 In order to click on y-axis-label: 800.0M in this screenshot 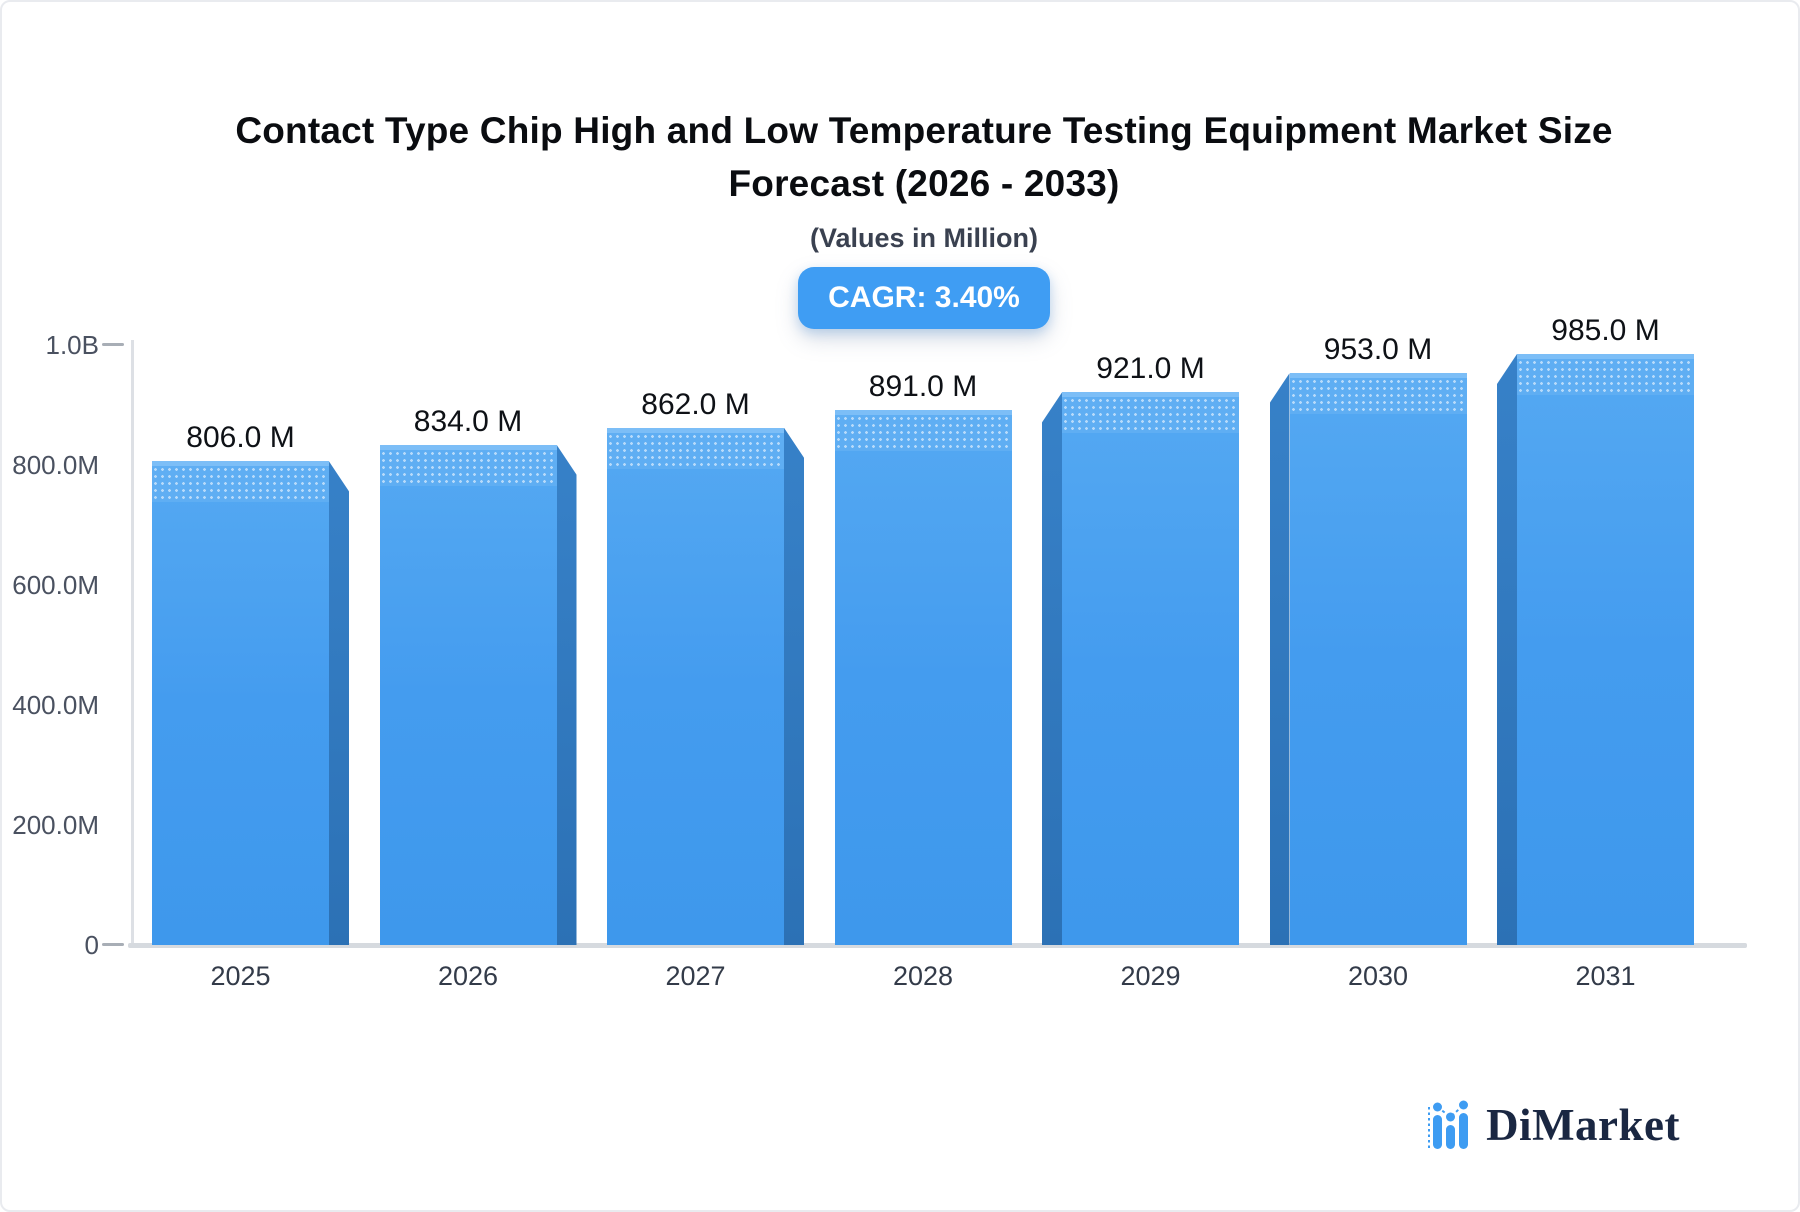, I will do `click(55, 465)`.